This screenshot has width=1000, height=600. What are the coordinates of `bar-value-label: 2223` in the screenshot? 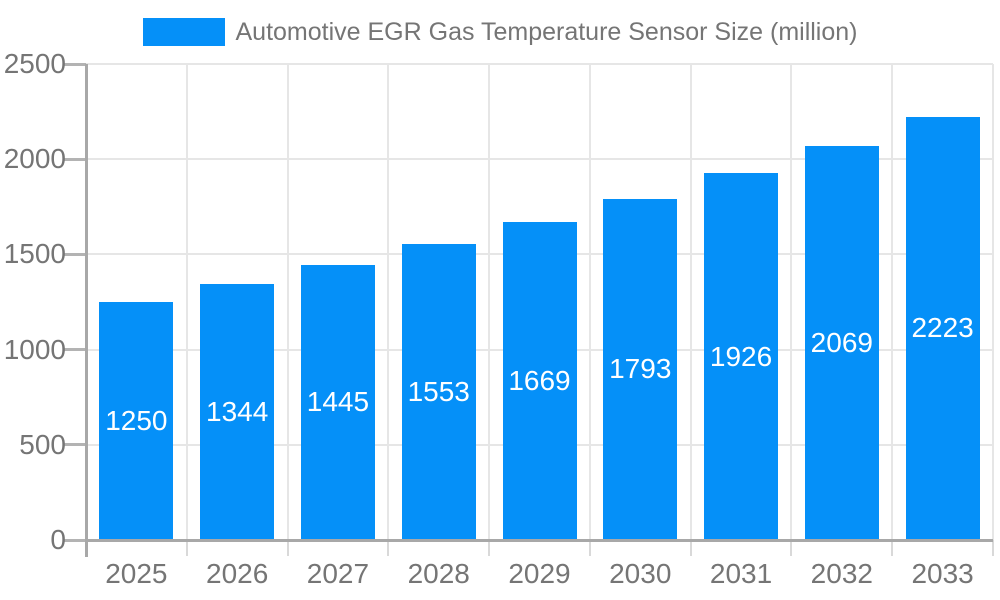 It's located at (942, 328).